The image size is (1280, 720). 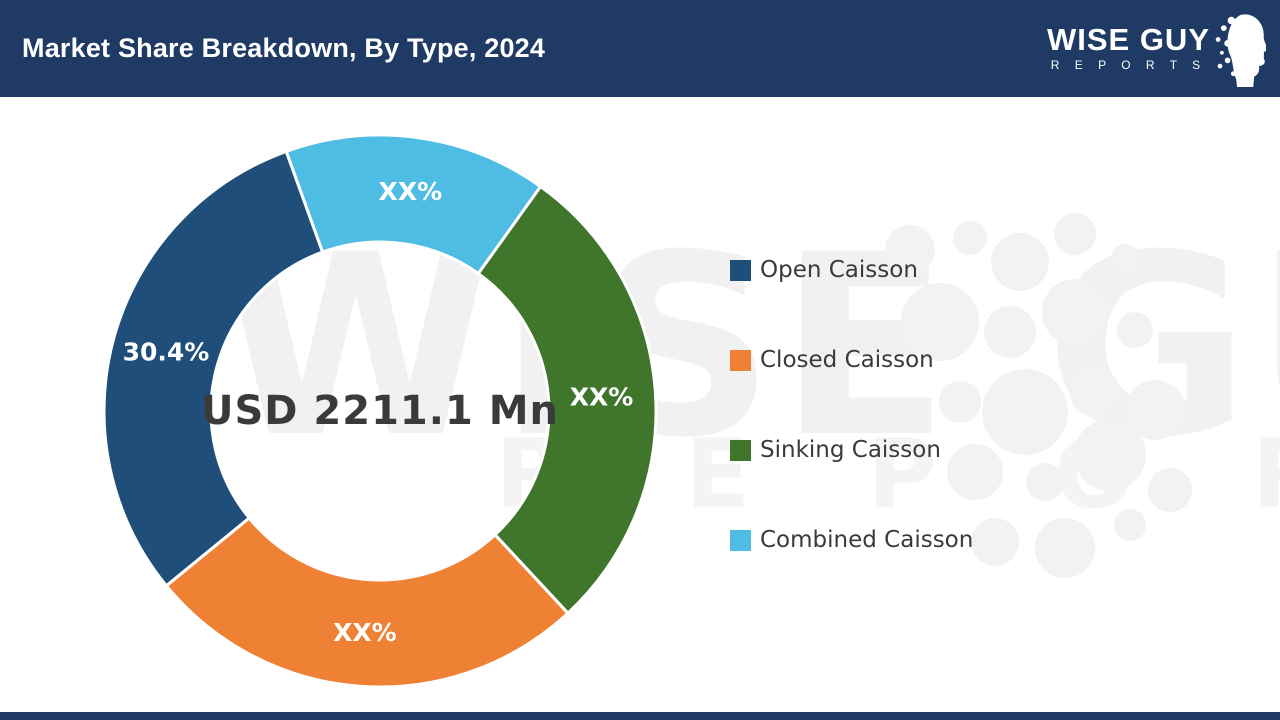 I want to click on legend-label-sinking-caisson: Sinking Caisson, so click(x=850, y=450).